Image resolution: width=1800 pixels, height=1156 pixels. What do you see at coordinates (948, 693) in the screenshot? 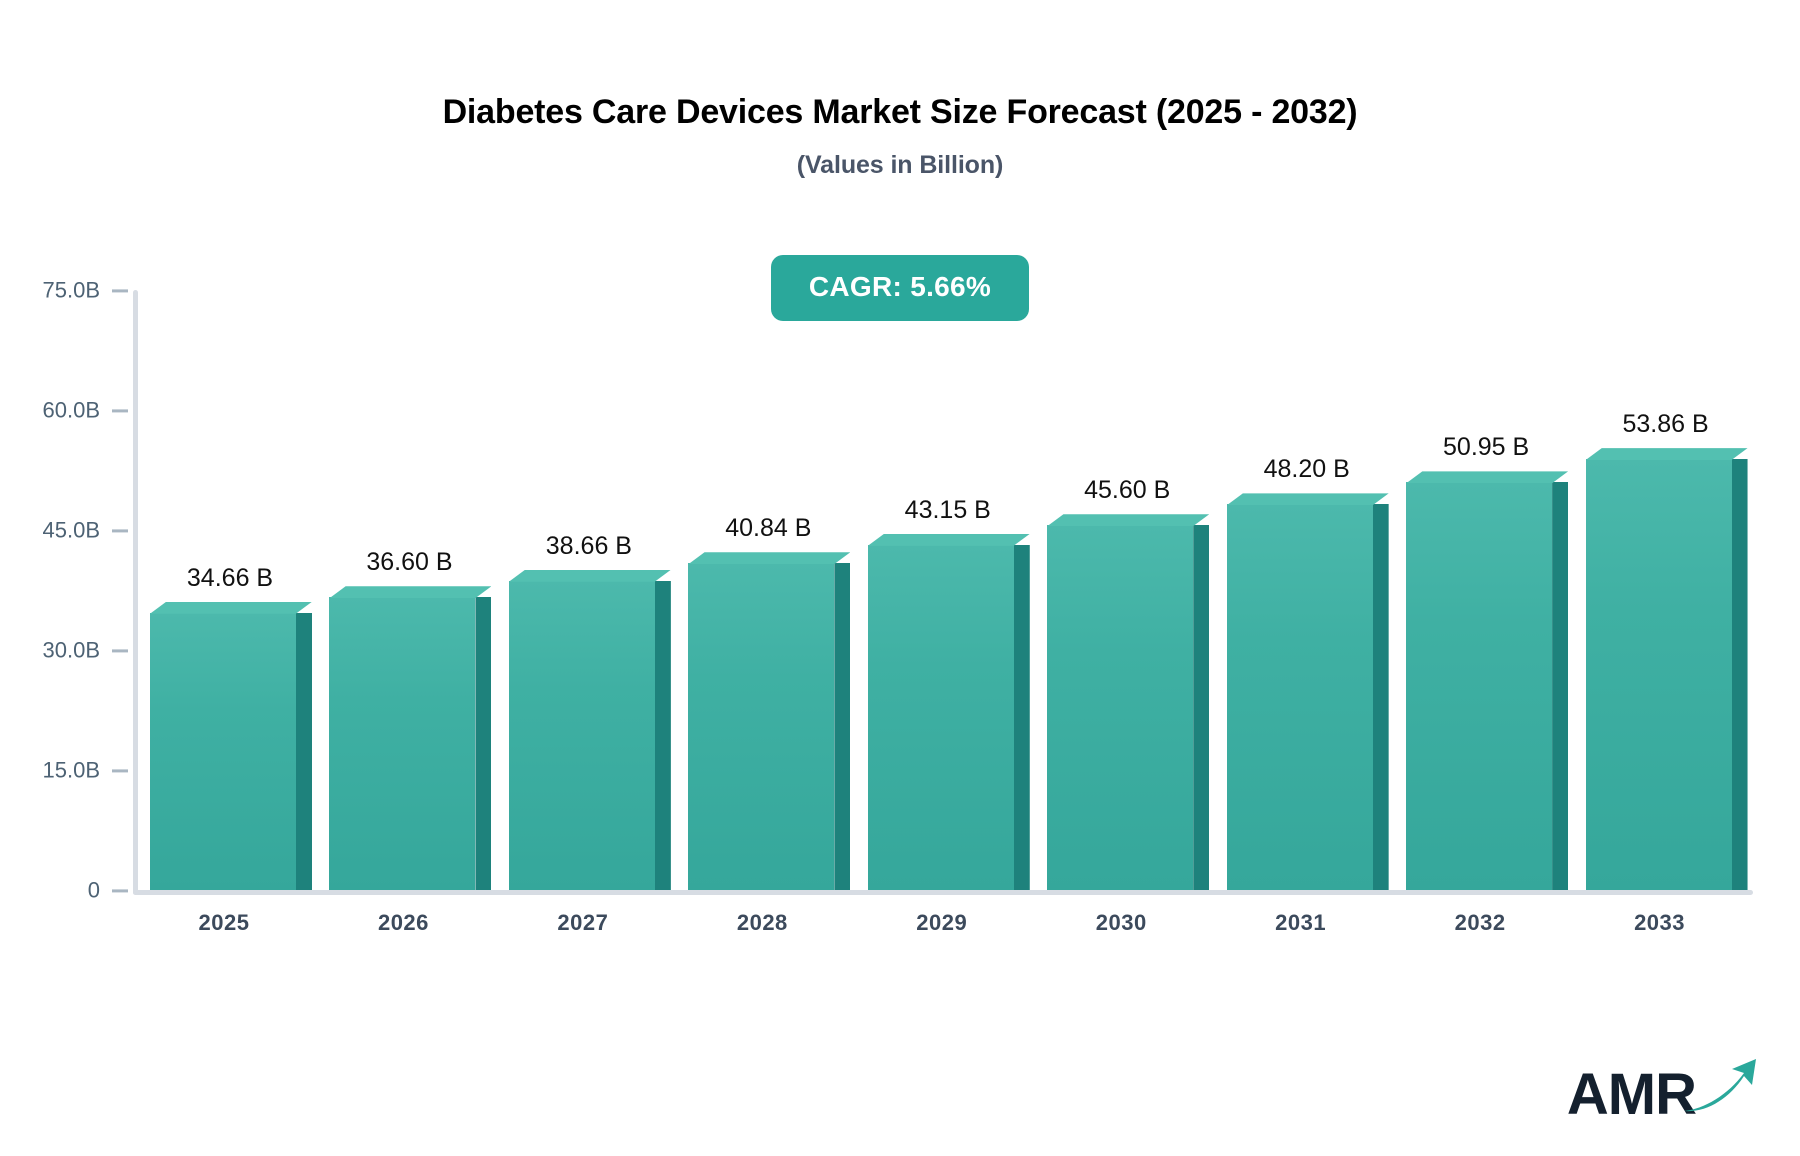
I see `bar: 43.15 B` at bounding box center [948, 693].